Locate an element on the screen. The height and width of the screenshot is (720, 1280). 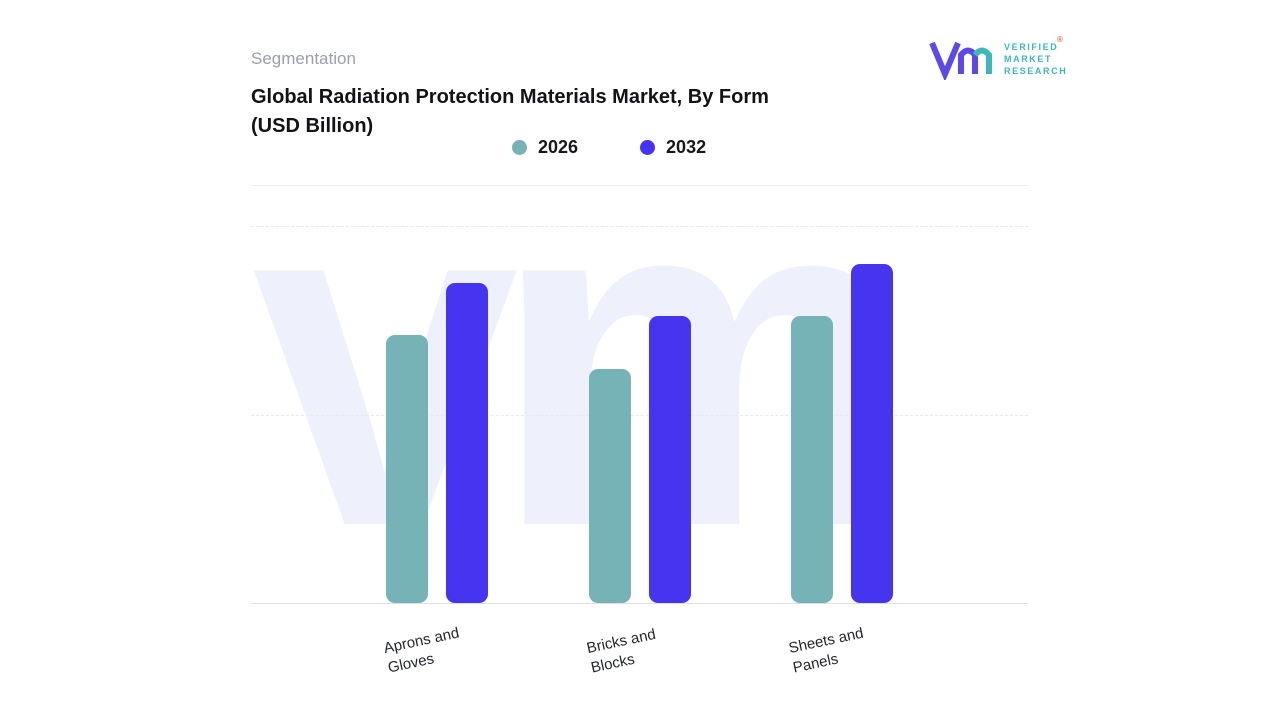
gridline-middle is located at coordinates (639, 415).